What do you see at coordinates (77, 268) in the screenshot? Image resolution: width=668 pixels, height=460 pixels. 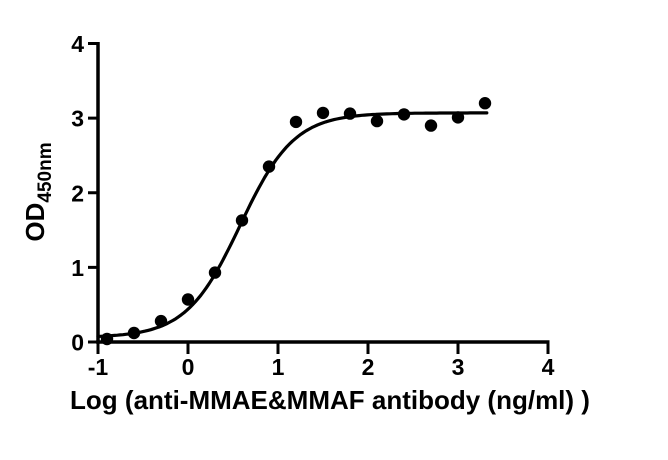 I see `y-tick-label: 1` at bounding box center [77, 268].